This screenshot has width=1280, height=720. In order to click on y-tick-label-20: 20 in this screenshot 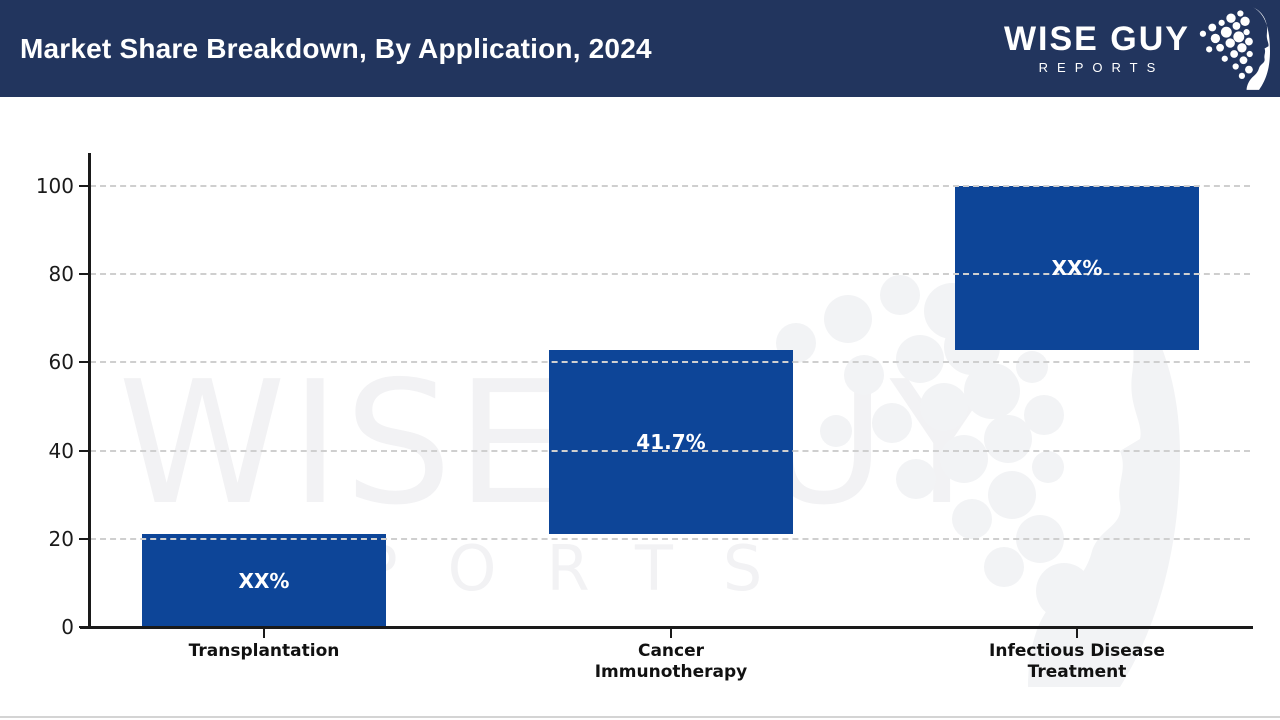, I will do `click(61, 538)`.